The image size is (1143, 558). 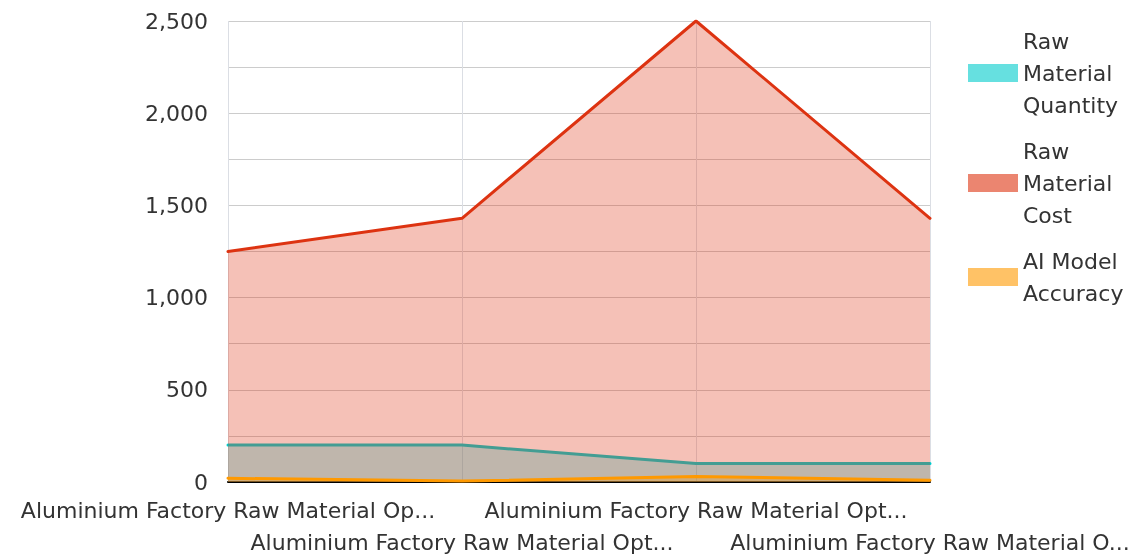 I want to click on legend-label: Raw Material Cost, so click(x=1071, y=183).